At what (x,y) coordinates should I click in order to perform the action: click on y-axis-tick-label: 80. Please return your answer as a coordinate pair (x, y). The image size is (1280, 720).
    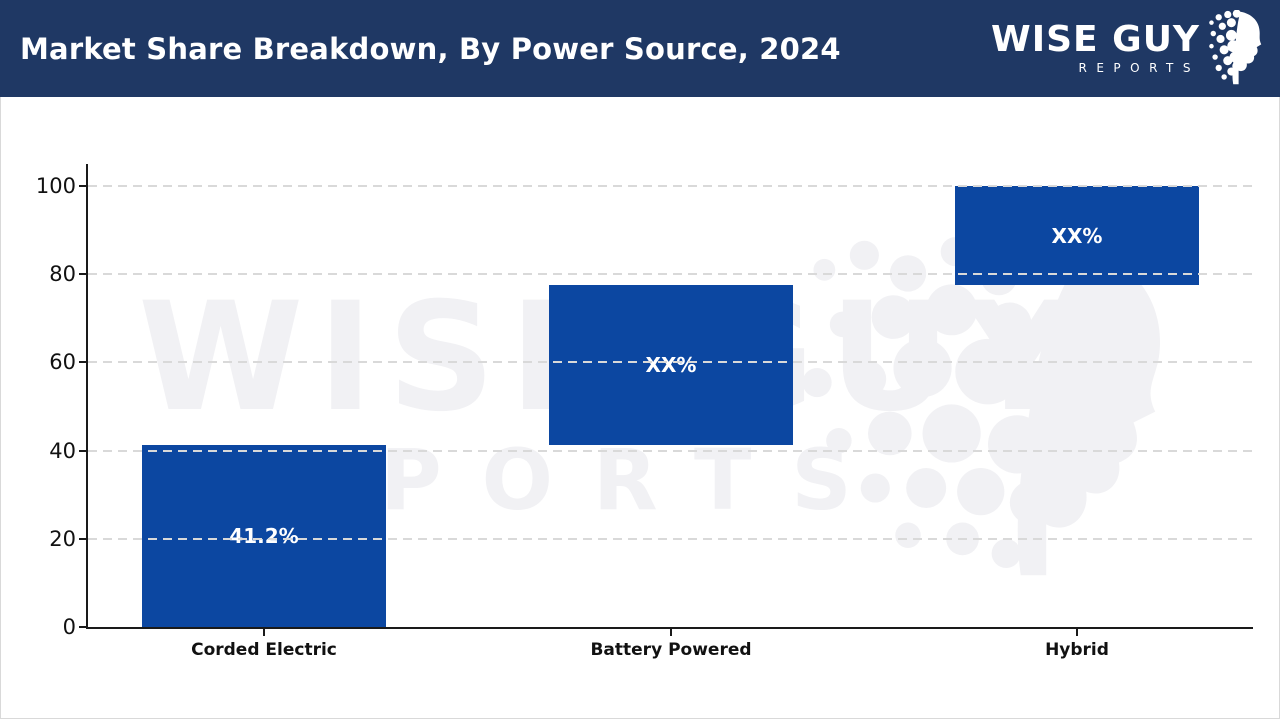
    Looking at the image, I should click on (62, 274).